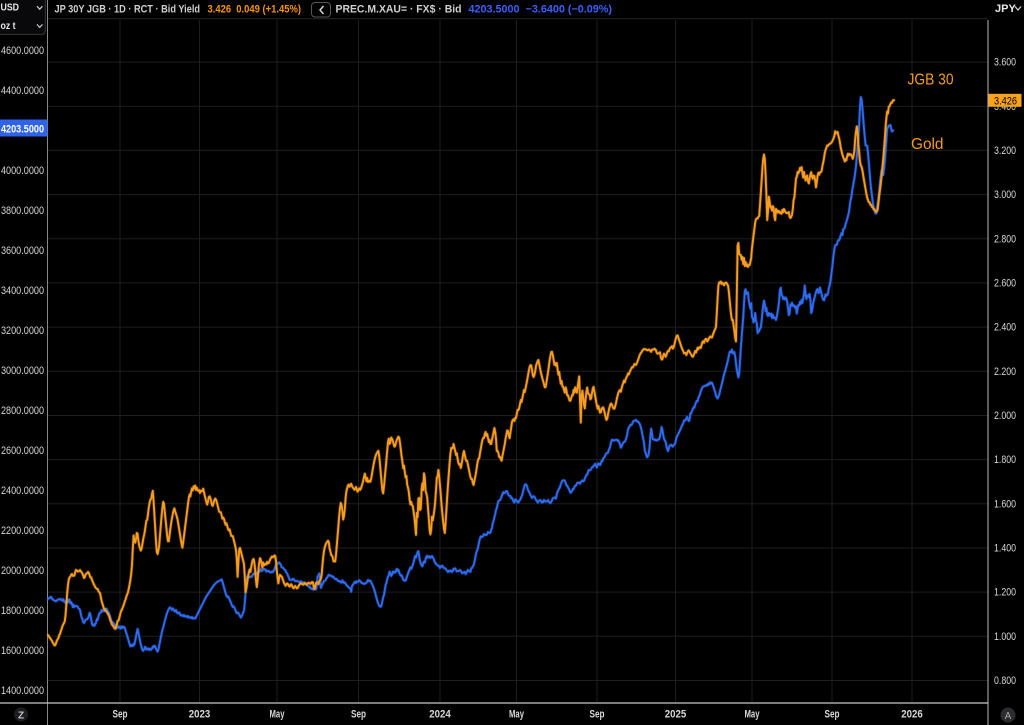  What do you see at coordinates (200, 715) in the screenshot?
I see `svg-text: 2023` at bounding box center [200, 715].